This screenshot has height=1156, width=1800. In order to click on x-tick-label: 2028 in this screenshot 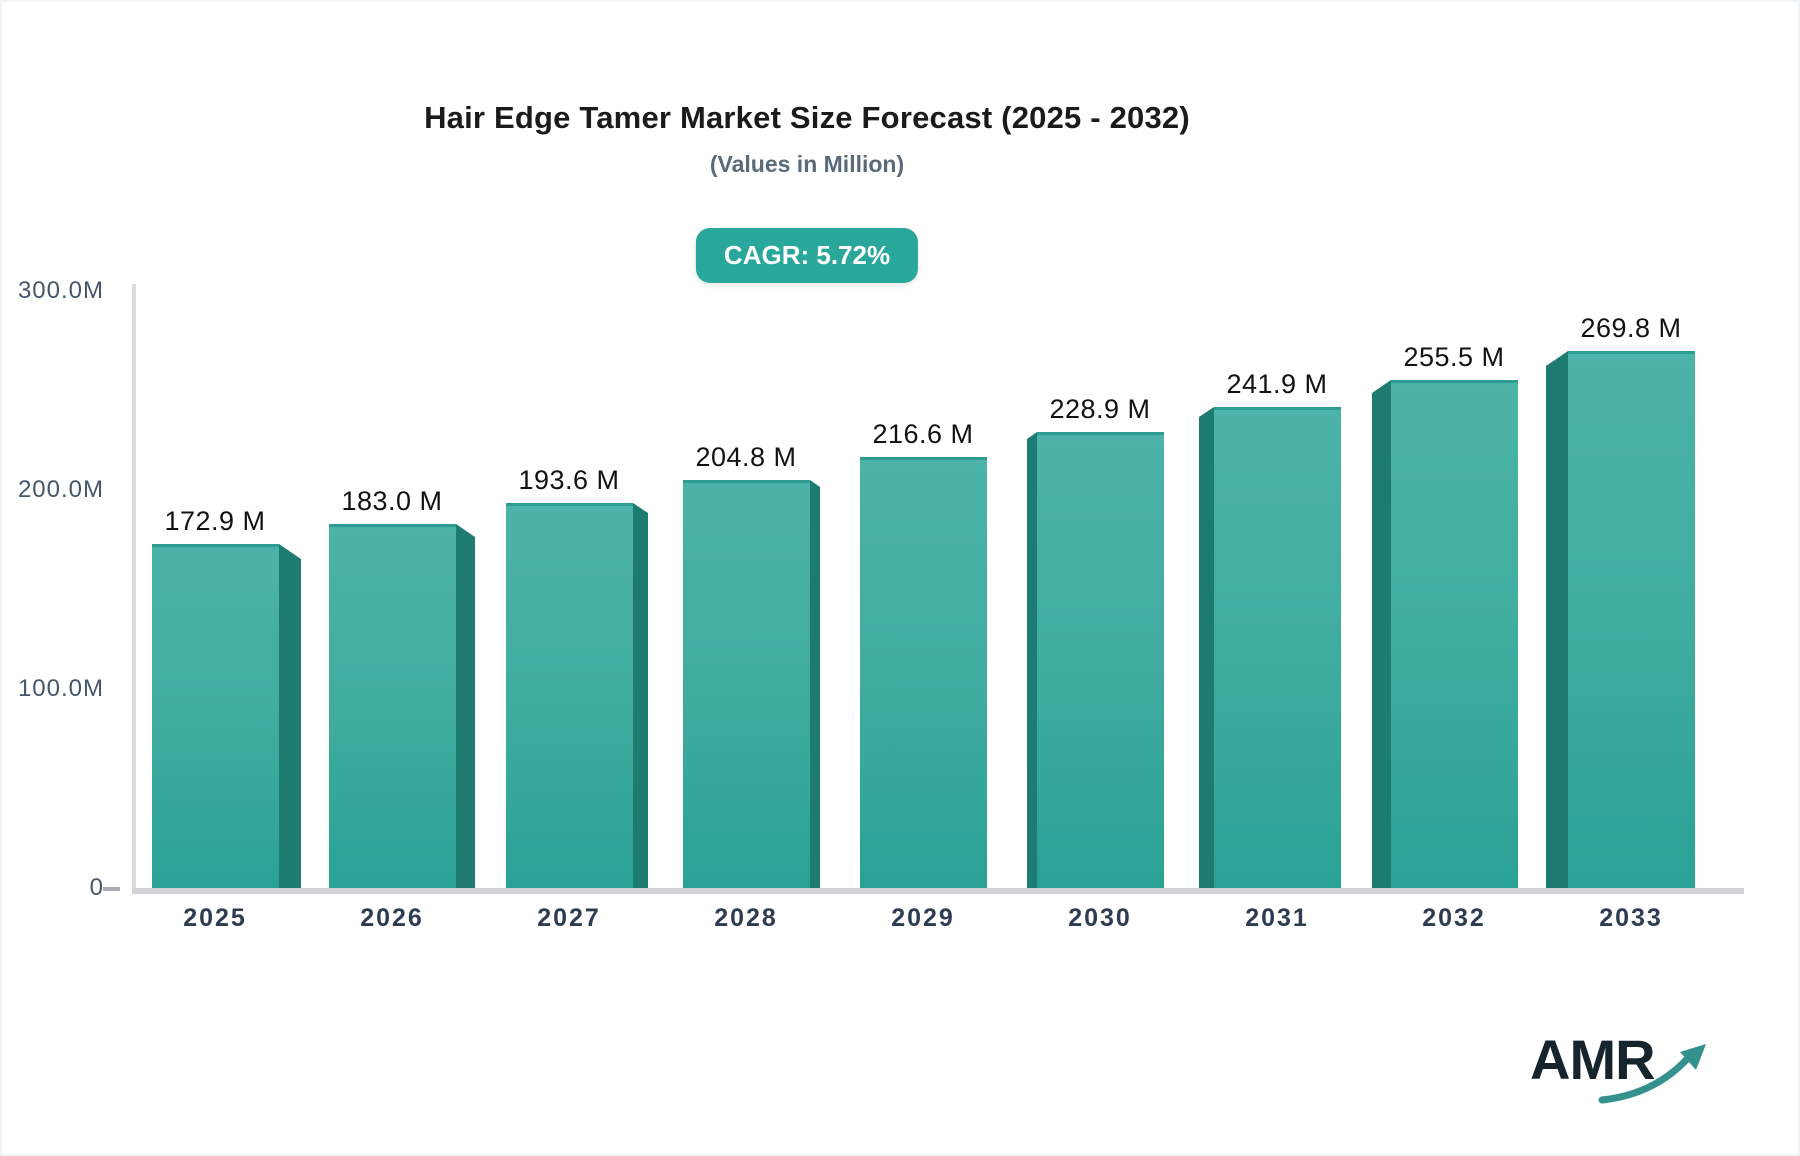, I will do `click(746, 918)`.